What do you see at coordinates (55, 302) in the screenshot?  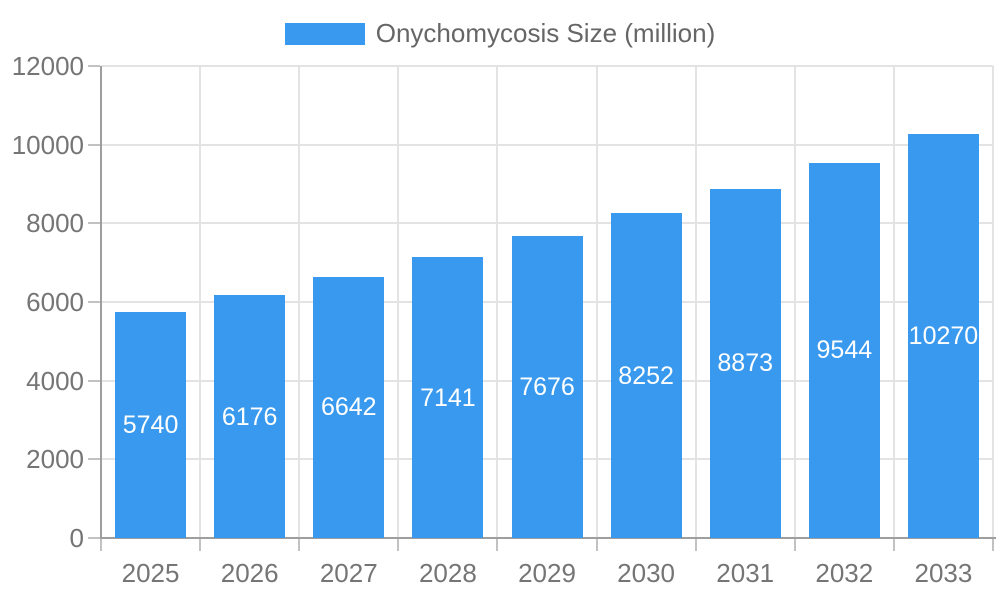 I see `y-tick-label: 6000` at bounding box center [55, 302].